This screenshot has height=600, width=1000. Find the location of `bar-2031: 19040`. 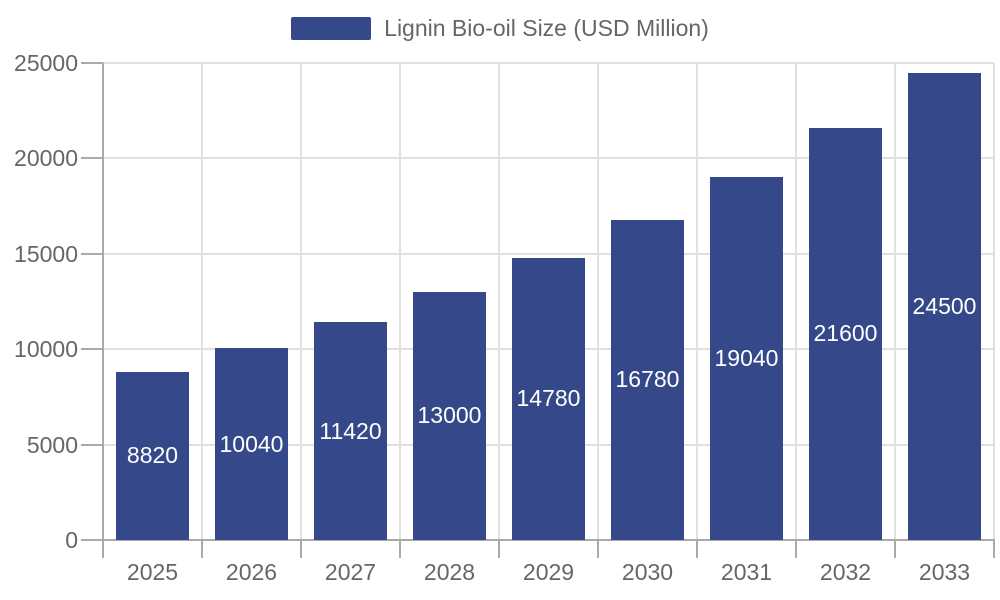

bar-2031: 19040 is located at coordinates (746, 358).